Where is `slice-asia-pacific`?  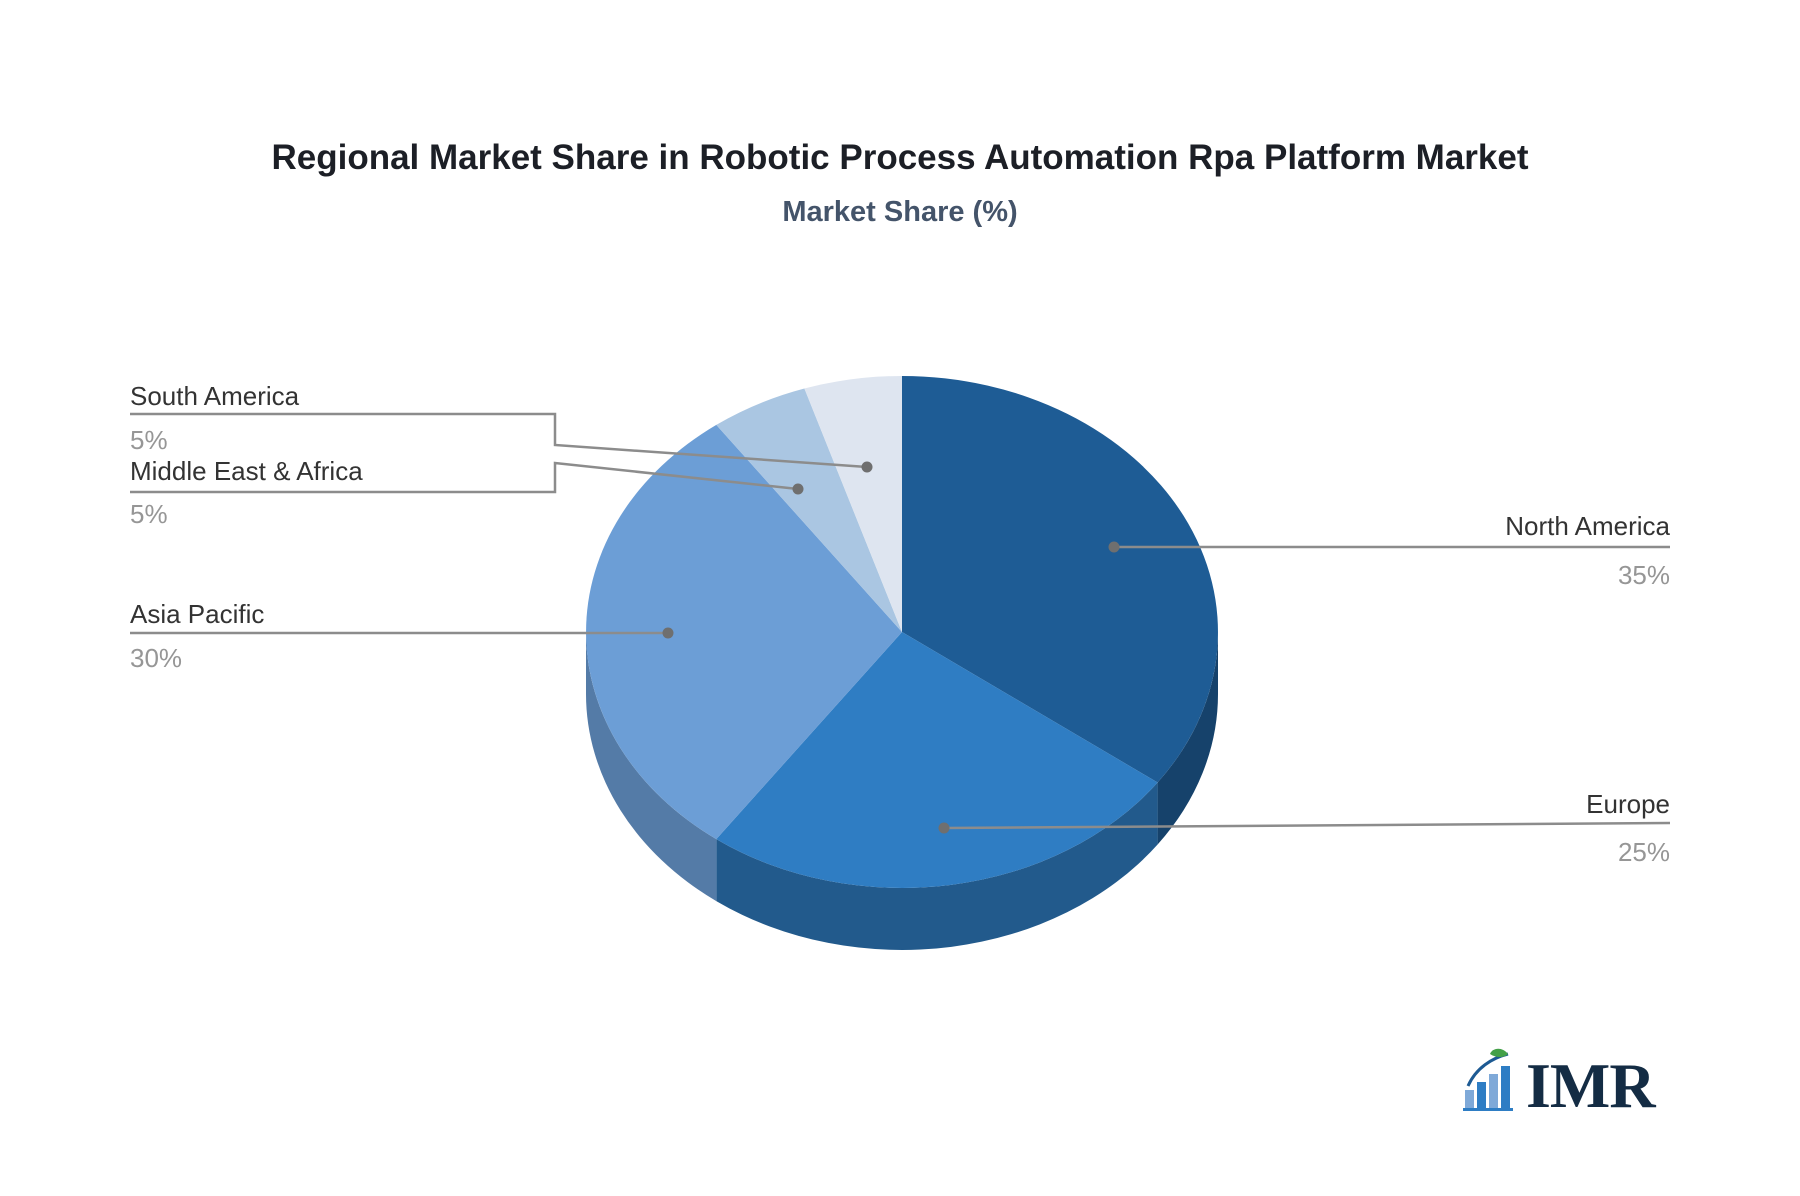 slice-asia-pacific is located at coordinates (744, 632).